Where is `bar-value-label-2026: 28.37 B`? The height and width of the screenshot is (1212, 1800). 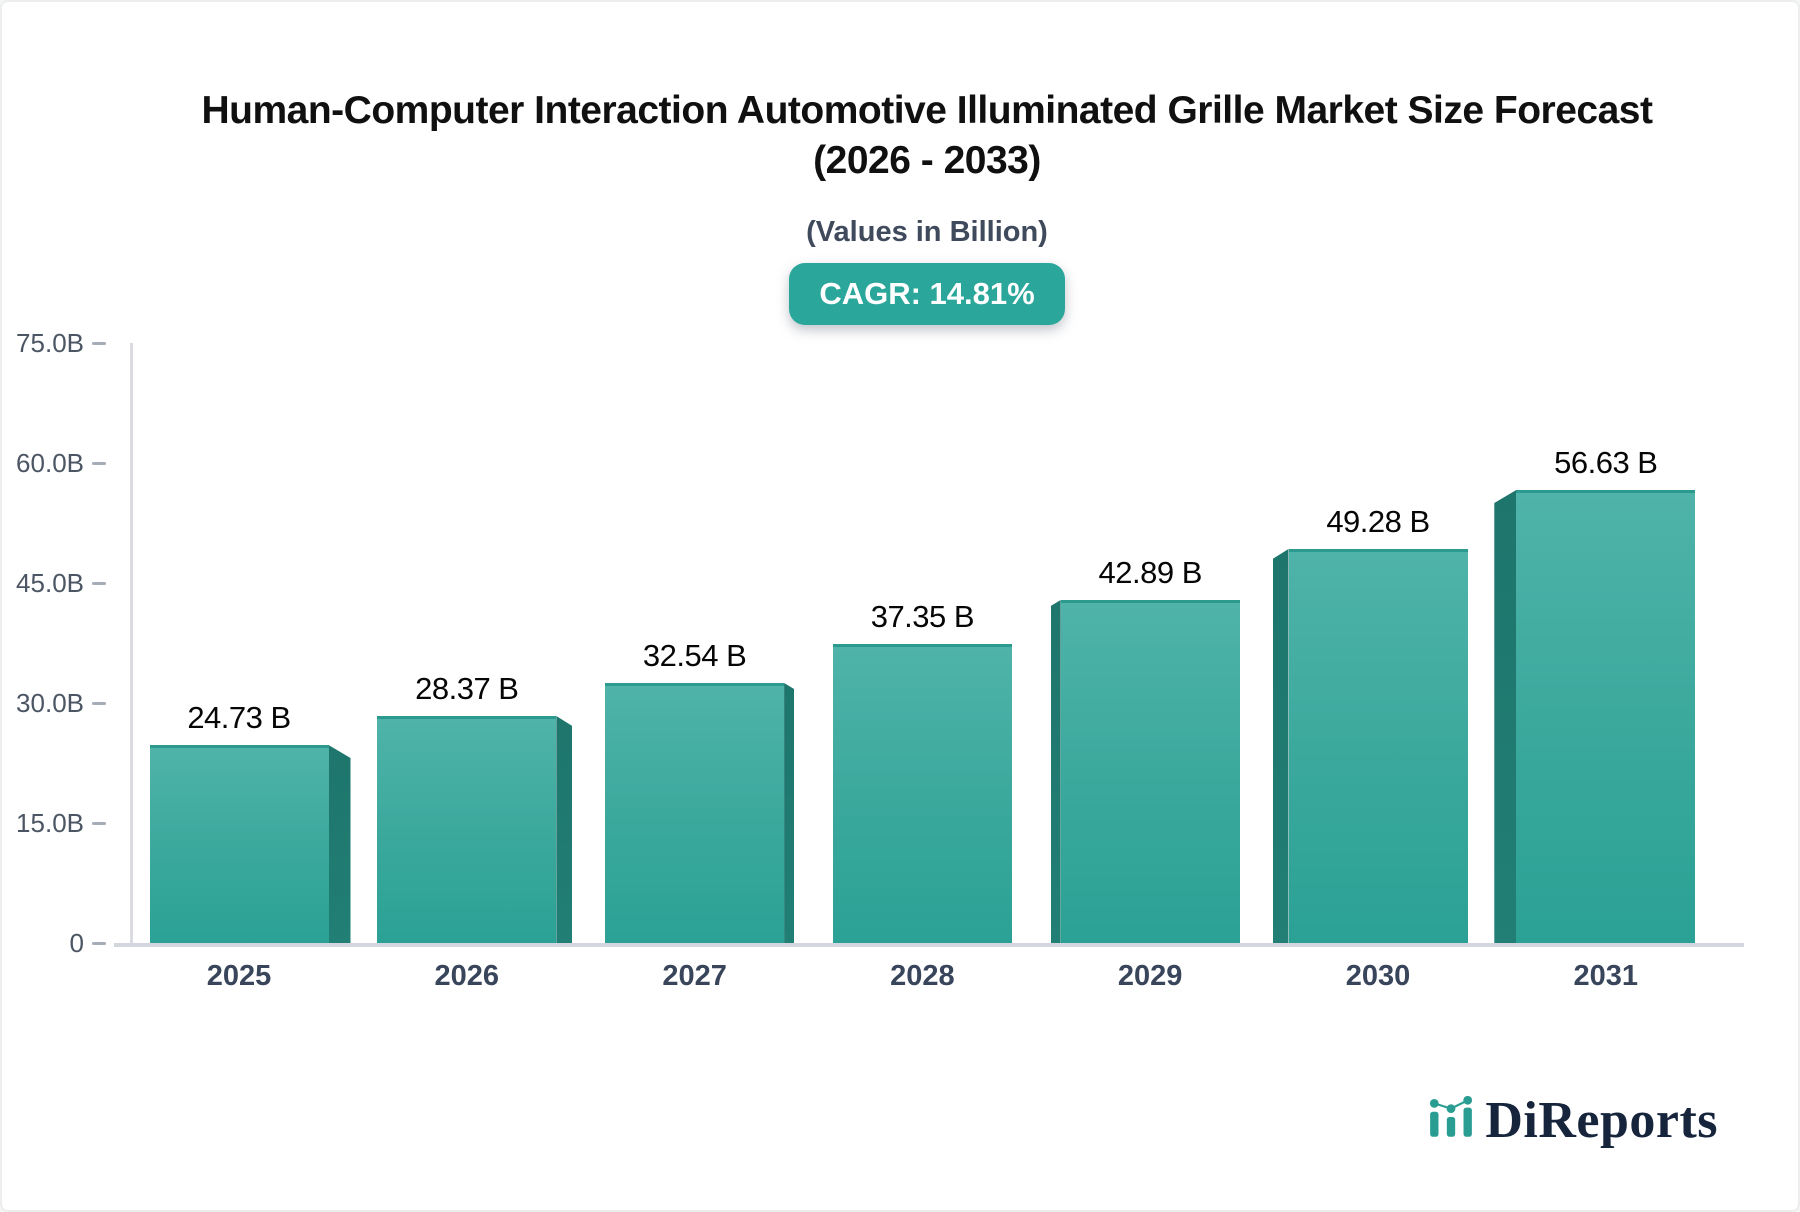 bar-value-label-2026: 28.37 B is located at coordinates (467, 688).